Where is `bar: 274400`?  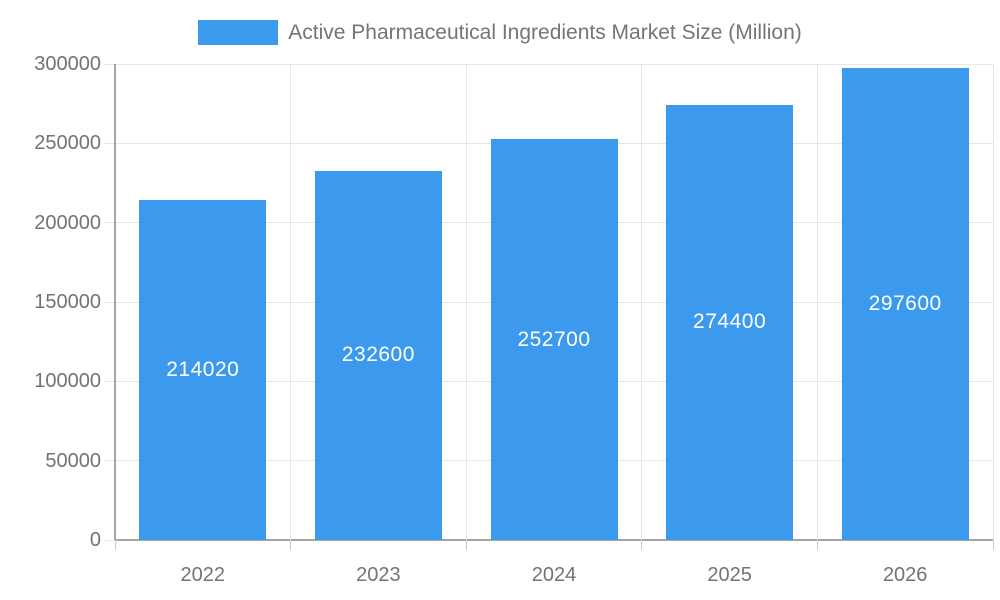
bar: 274400 is located at coordinates (730, 322).